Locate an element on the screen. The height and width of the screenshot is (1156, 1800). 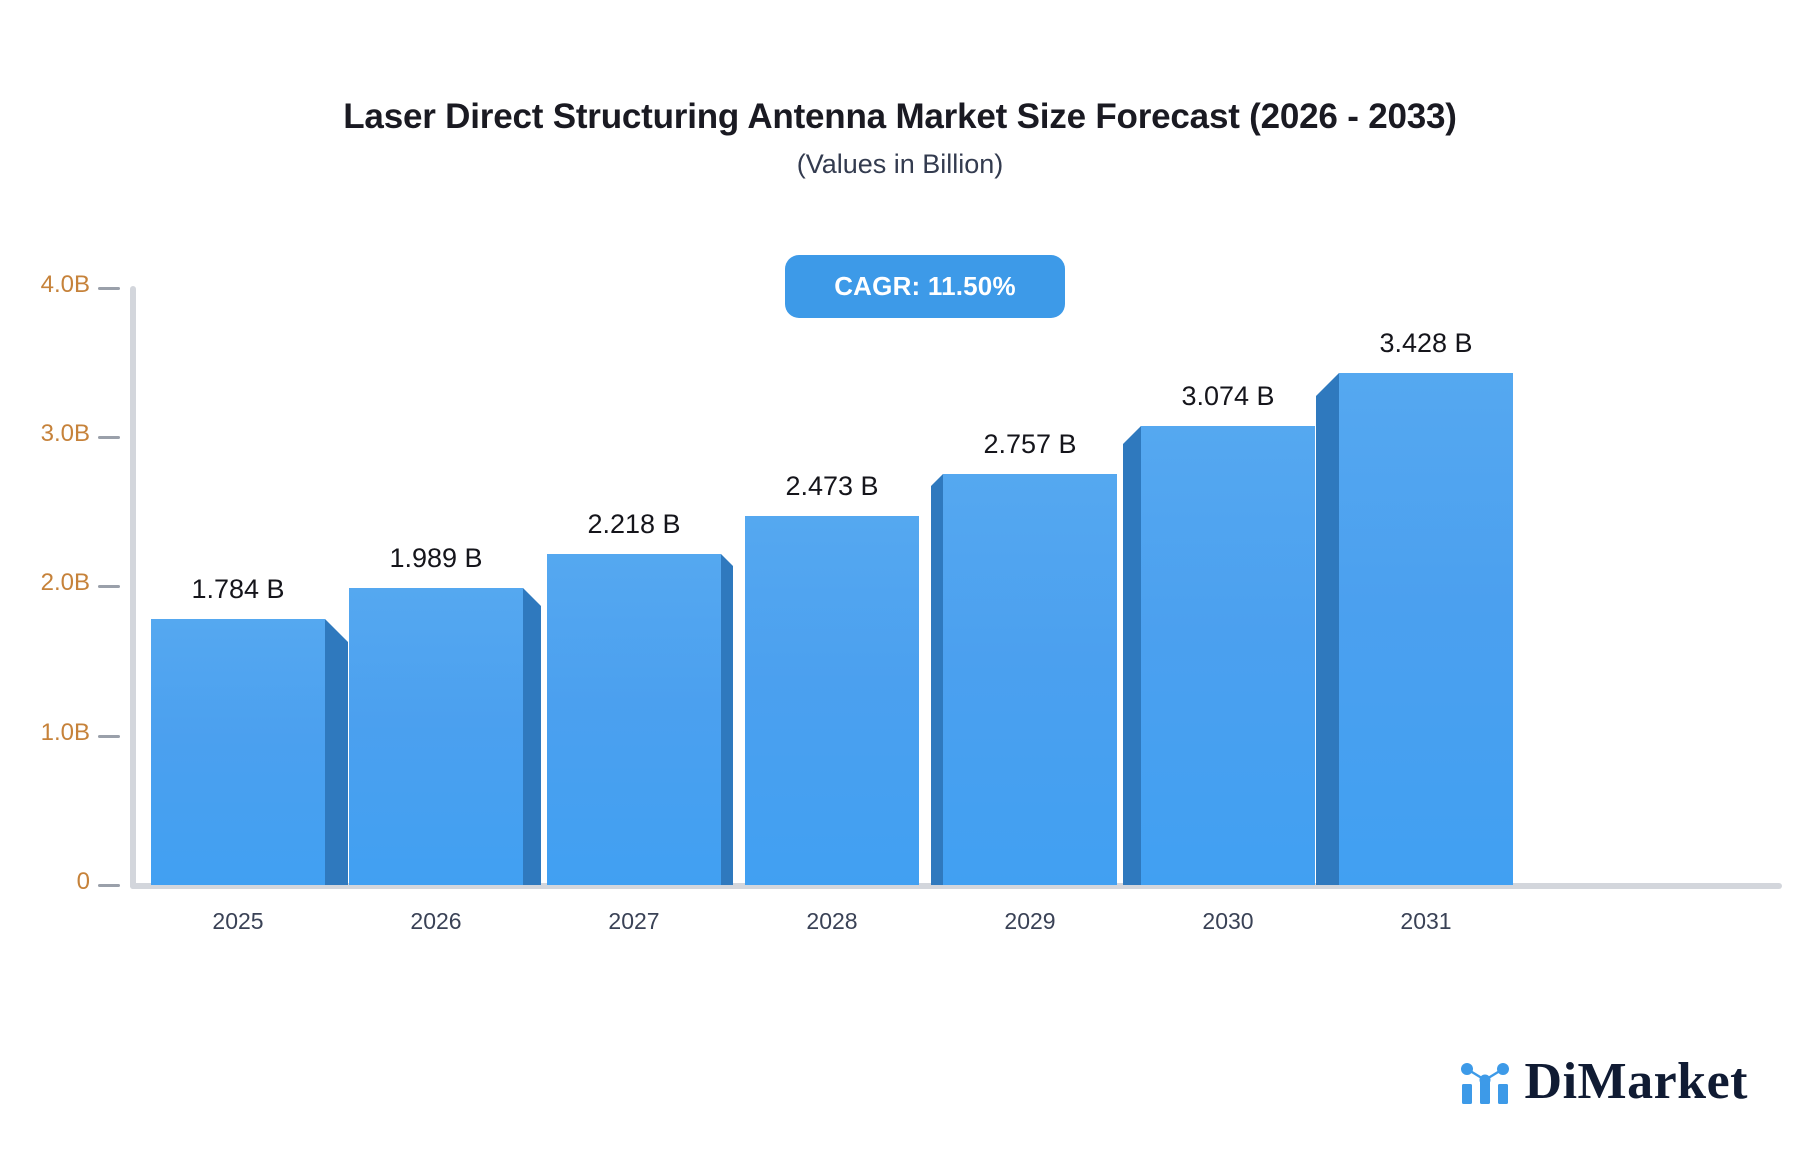
y-tick-label-4: 4.0B is located at coordinates (65, 284).